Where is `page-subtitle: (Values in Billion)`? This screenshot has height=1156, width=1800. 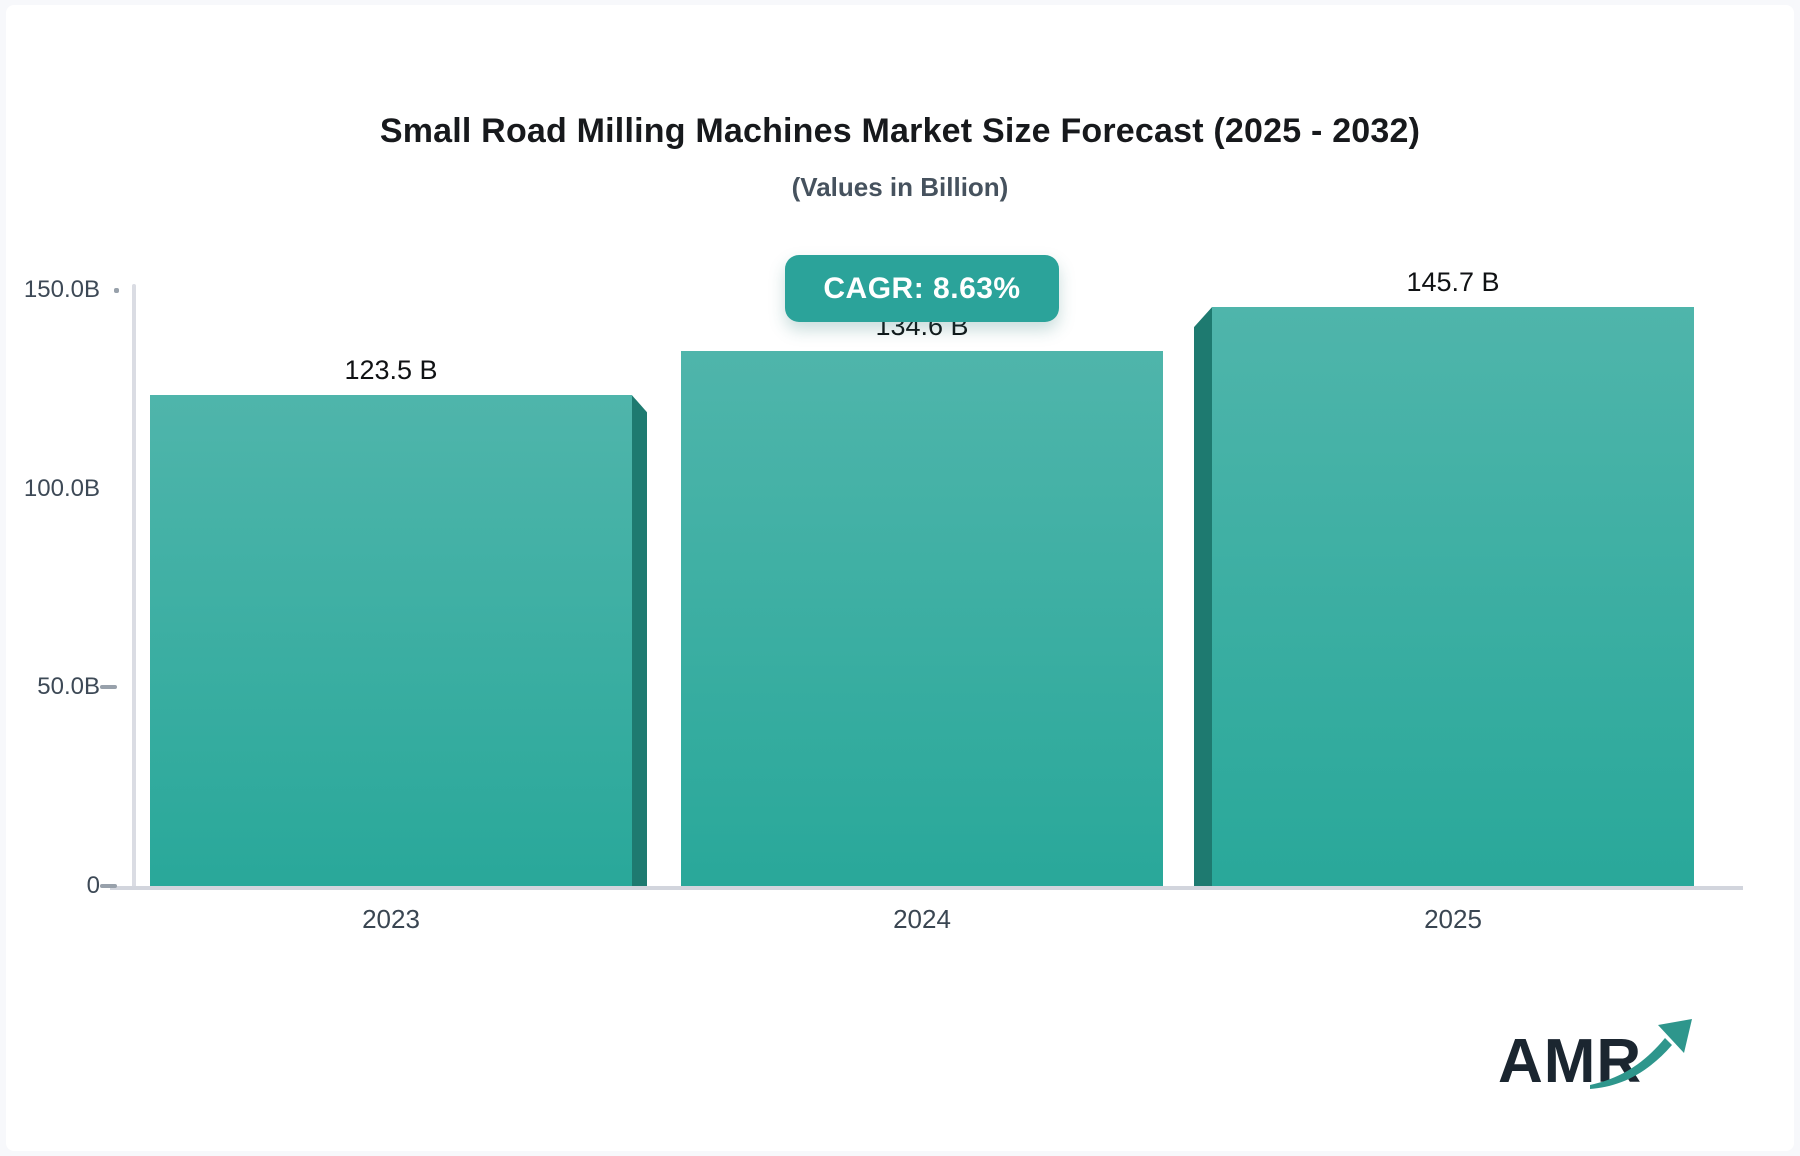
page-subtitle: (Values in Billion) is located at coordinates (900, 187).